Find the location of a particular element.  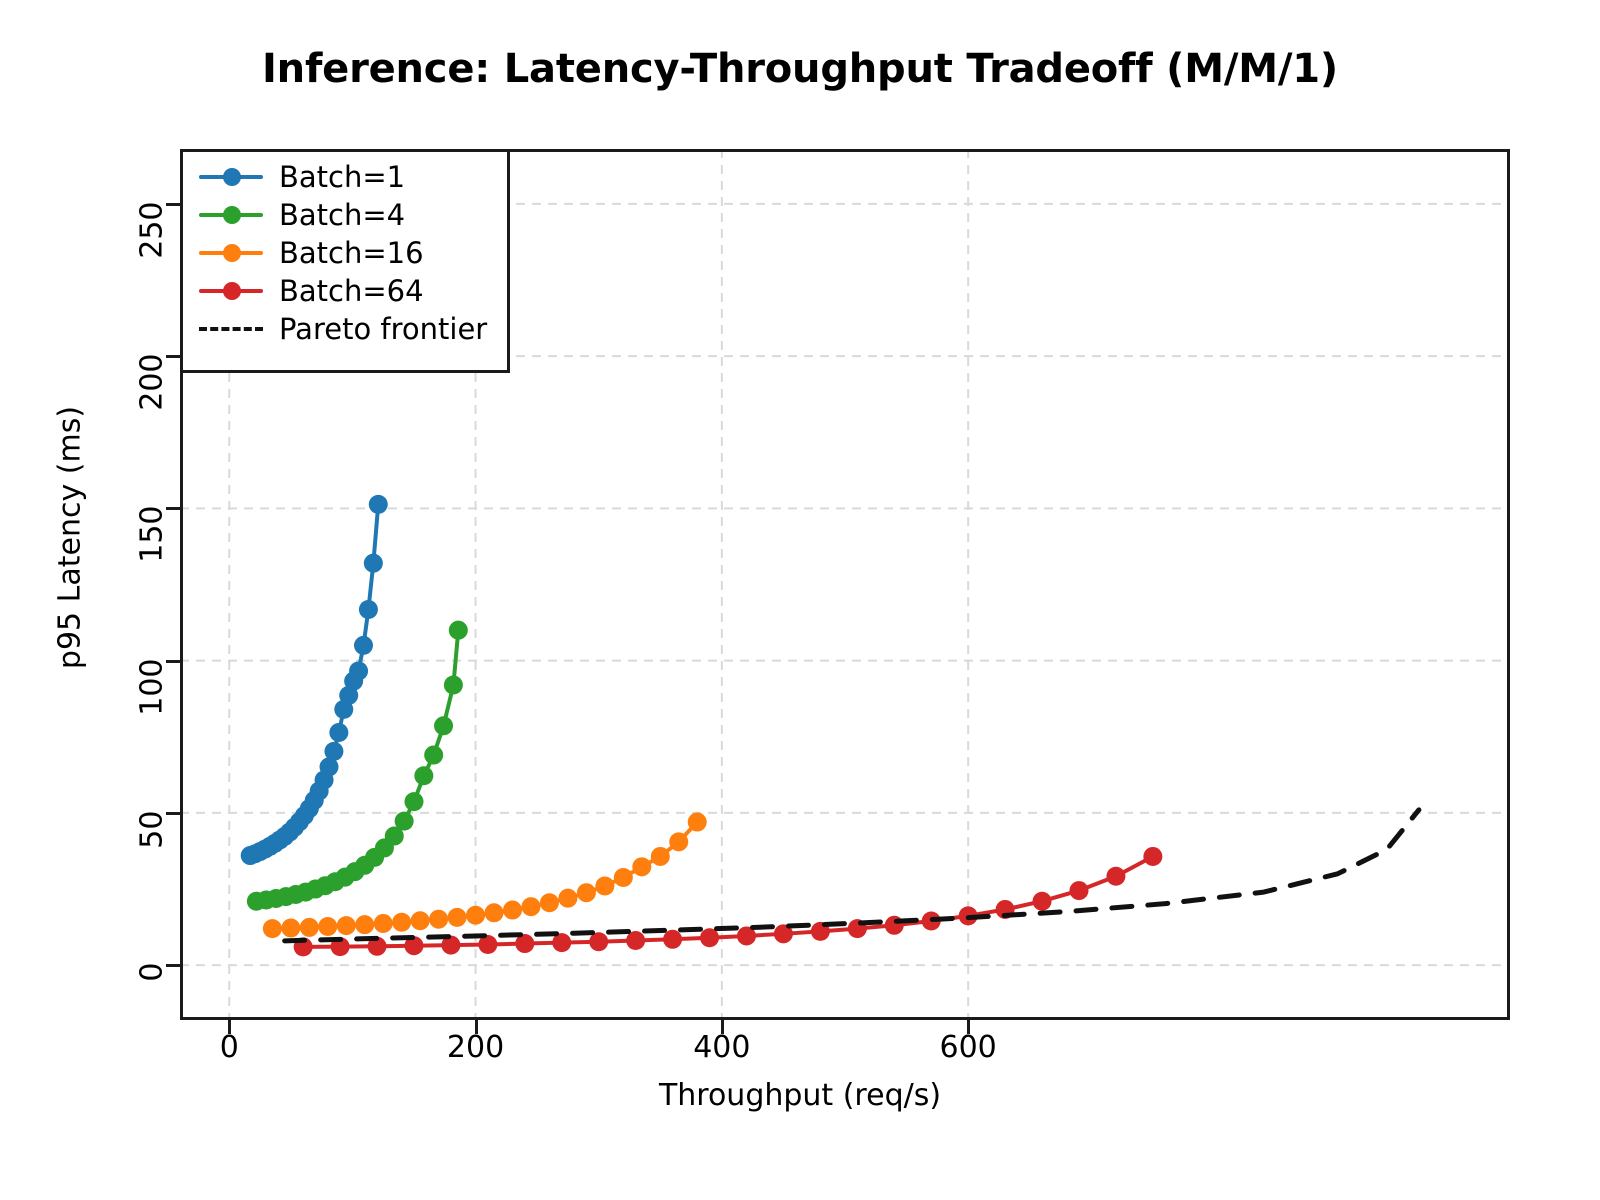

x-tick-label: 600 is located at coordinates (968, 1047).